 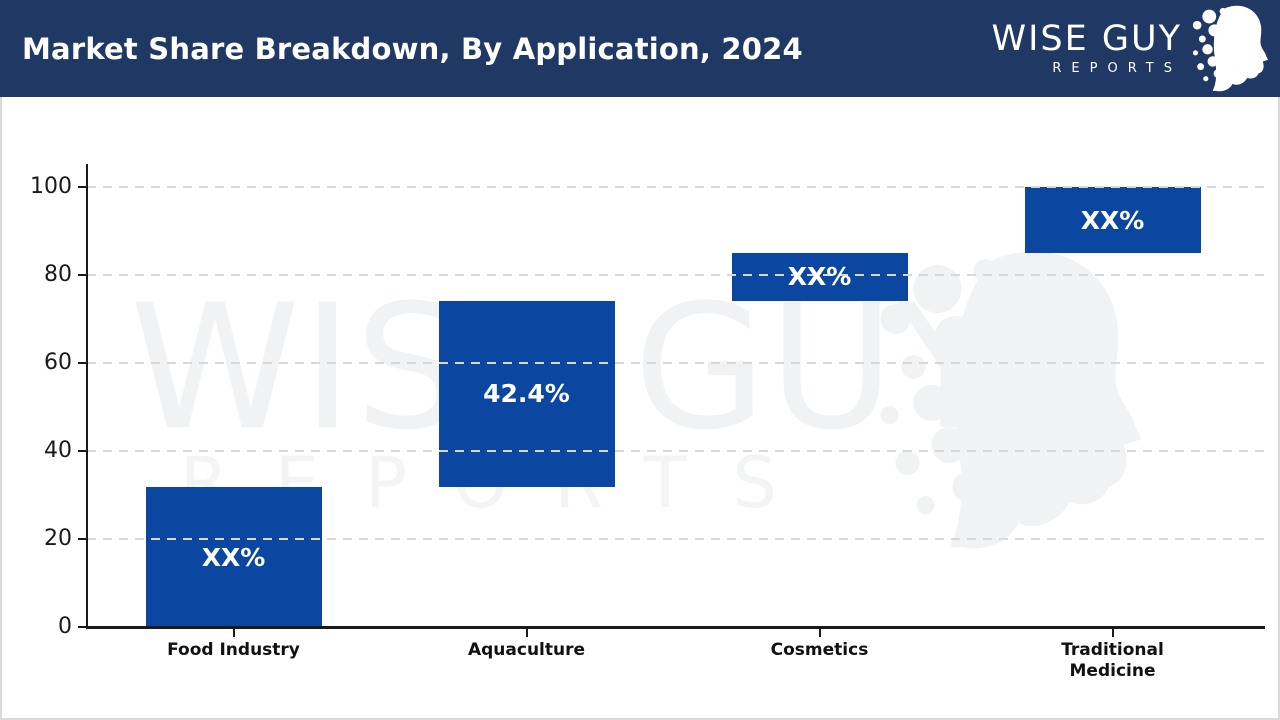 I want to click on y-tick-label-0: 0, so click(x=65, y=626).